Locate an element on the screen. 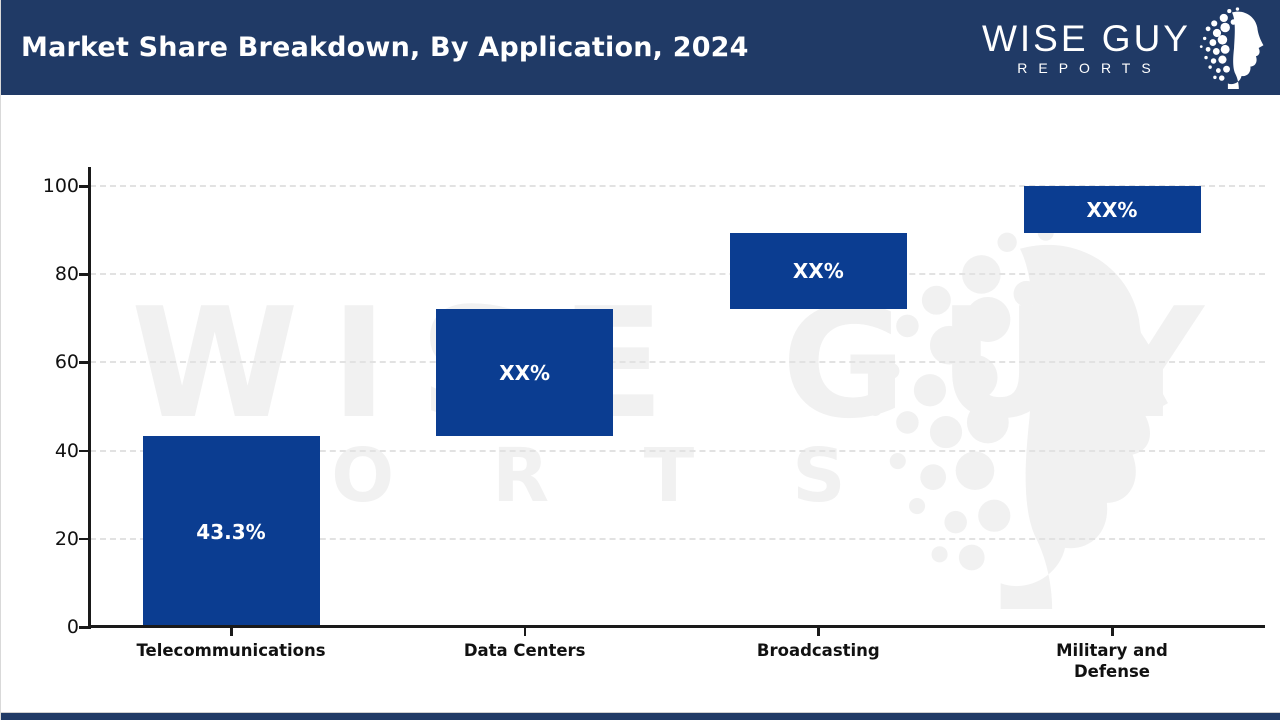  bar-segment: 43.3% is located at coordinates (231, 531).